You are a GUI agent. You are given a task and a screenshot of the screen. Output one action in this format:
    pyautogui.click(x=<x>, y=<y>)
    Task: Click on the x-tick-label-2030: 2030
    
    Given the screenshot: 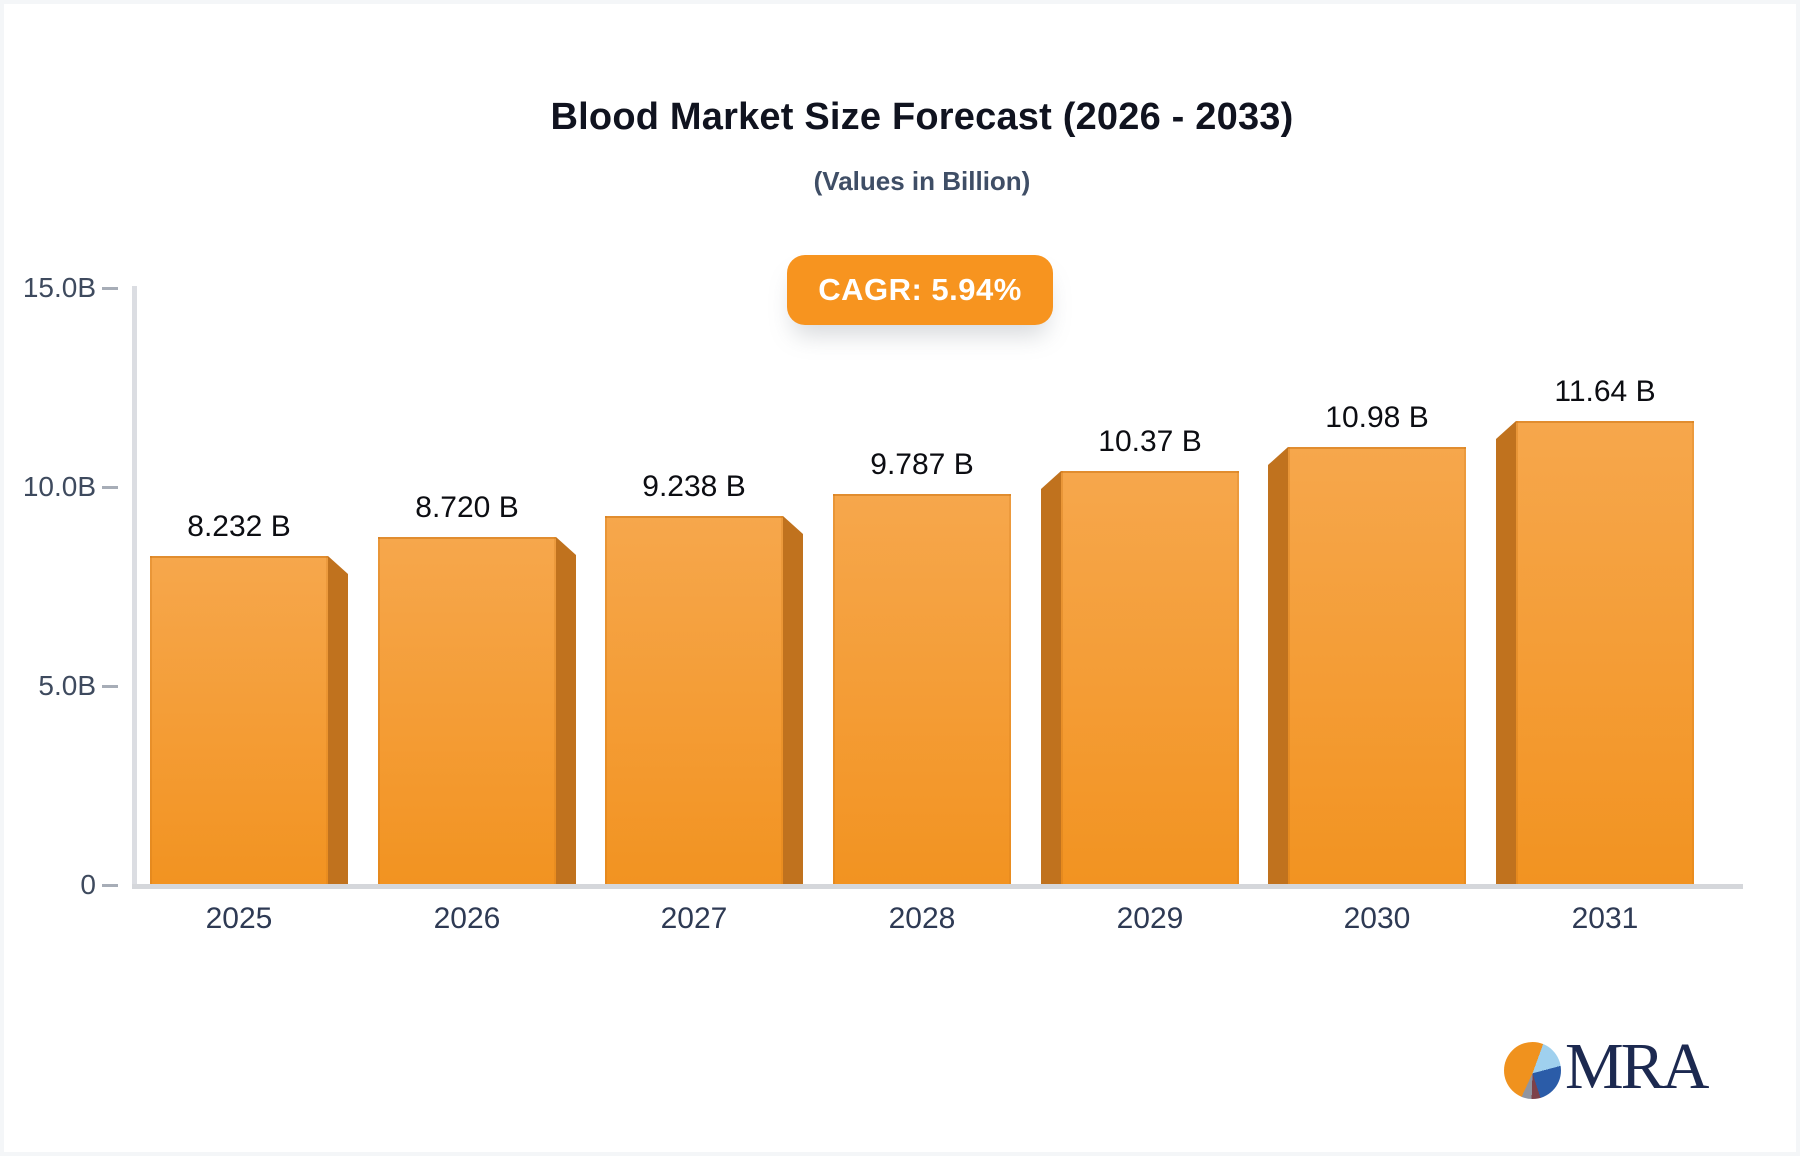 What is the action you would take?
    pyautogui.click(x=1377, y=918)
    